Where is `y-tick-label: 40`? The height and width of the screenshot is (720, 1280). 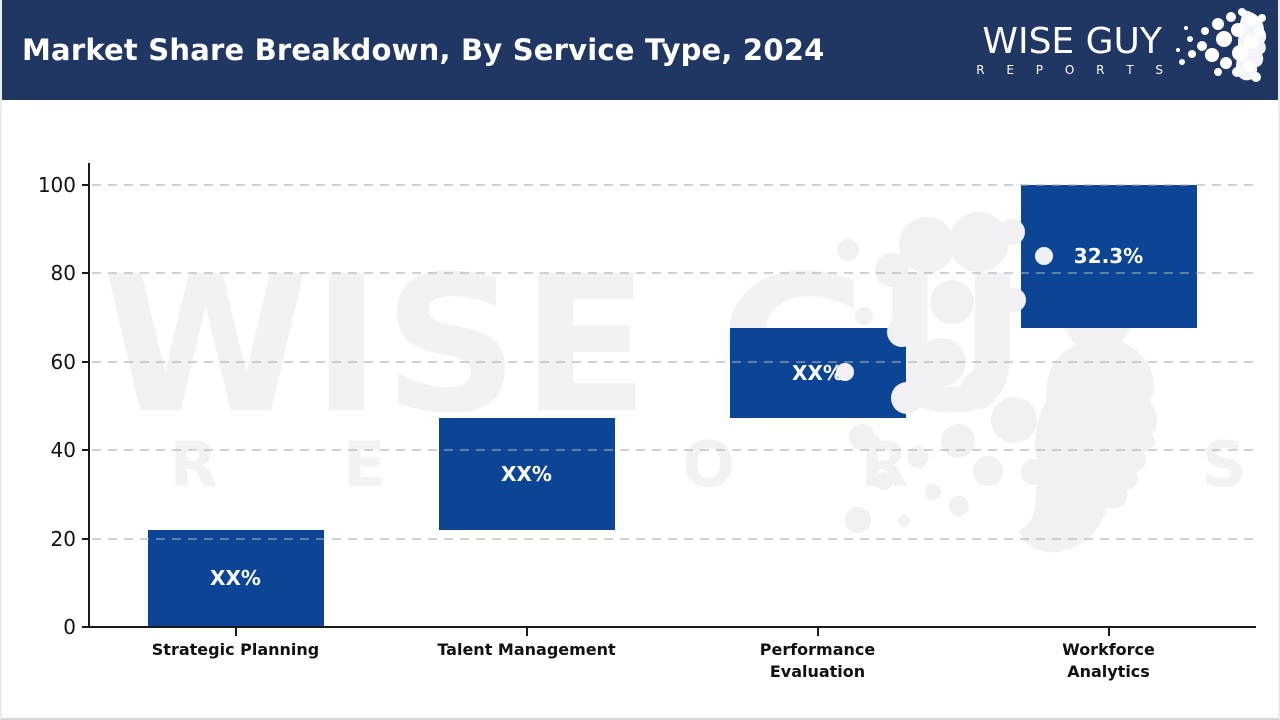
y-tick-label: 40 is located at coordinates (63, 450).